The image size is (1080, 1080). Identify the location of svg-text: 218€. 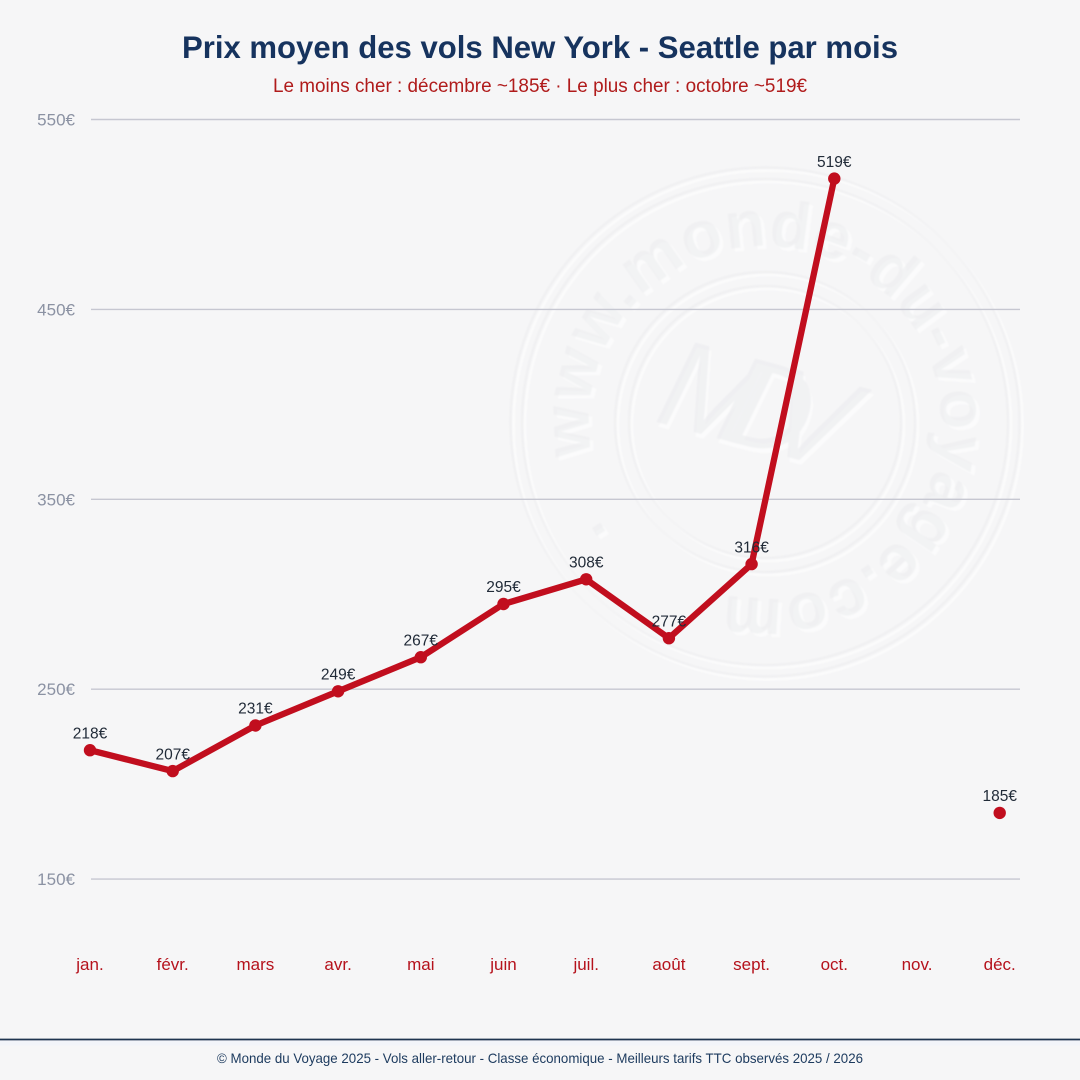
(90, 733).